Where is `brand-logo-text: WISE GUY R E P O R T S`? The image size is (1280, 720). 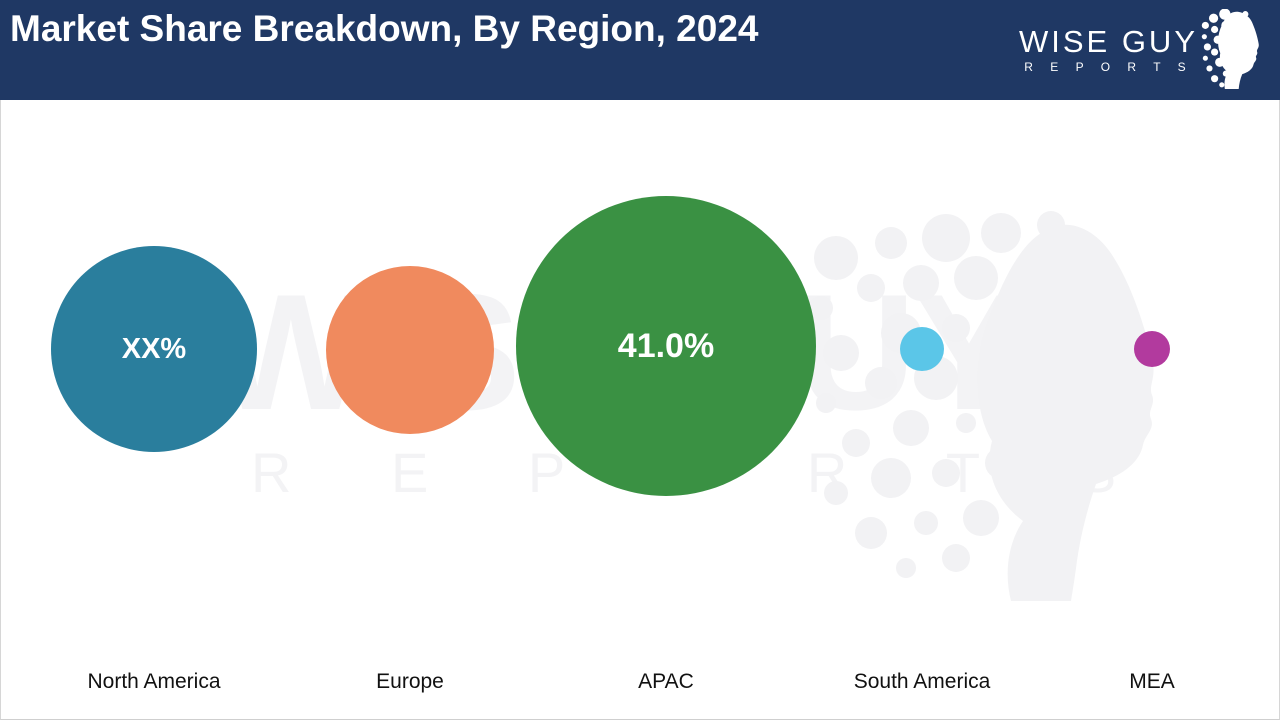 brand-logo-text: WISE GUY R E P O R T S is located at coordinates (1108, 49).